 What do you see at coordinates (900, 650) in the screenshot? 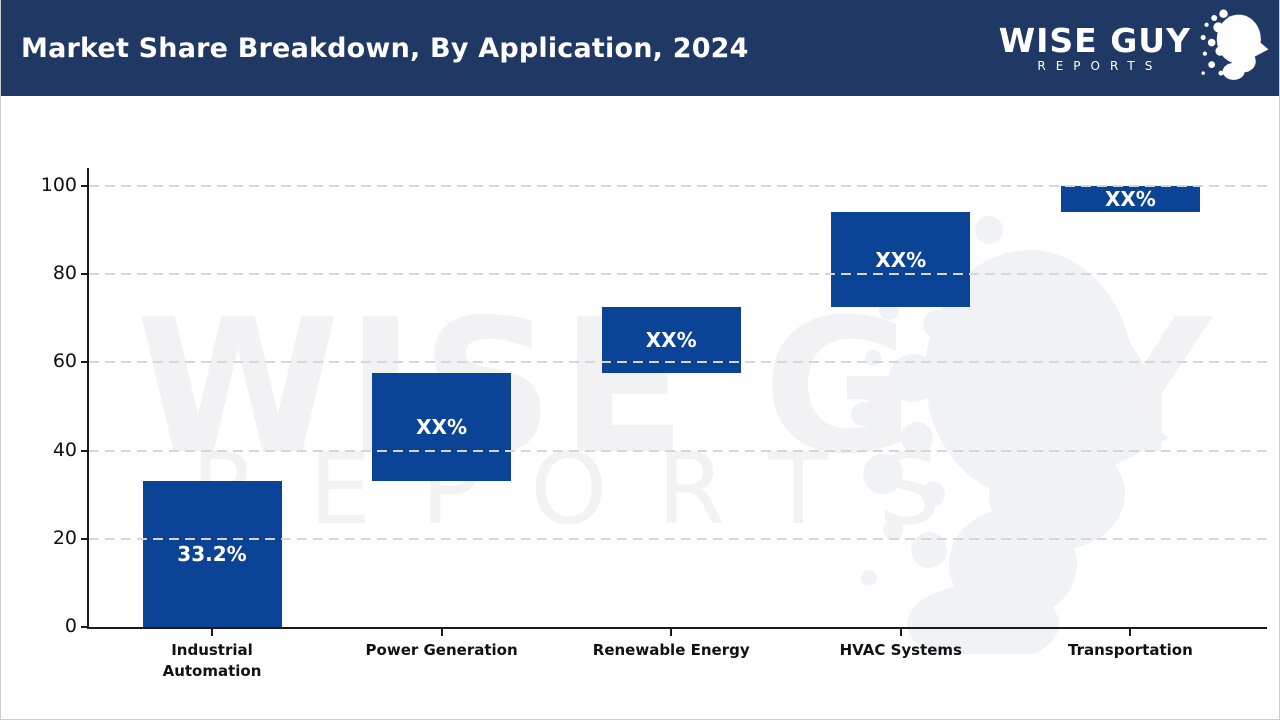
I see `x-tick-label-hvac-systems: HVAC Systems` at bounding box center [900, 650].